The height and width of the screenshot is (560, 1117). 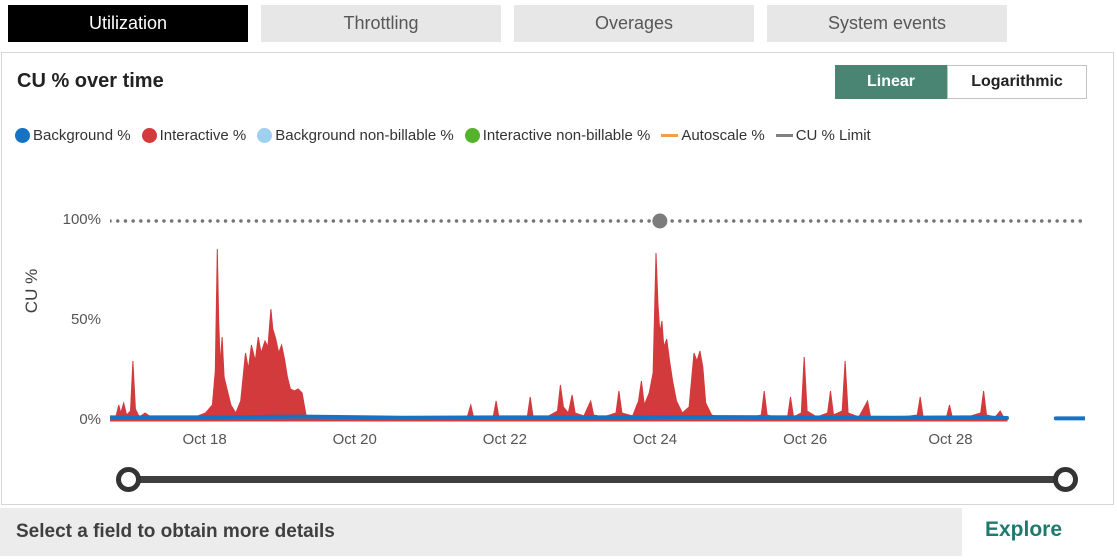 I want to click on y-tick-label: 0%, so click(x=90, y=419).